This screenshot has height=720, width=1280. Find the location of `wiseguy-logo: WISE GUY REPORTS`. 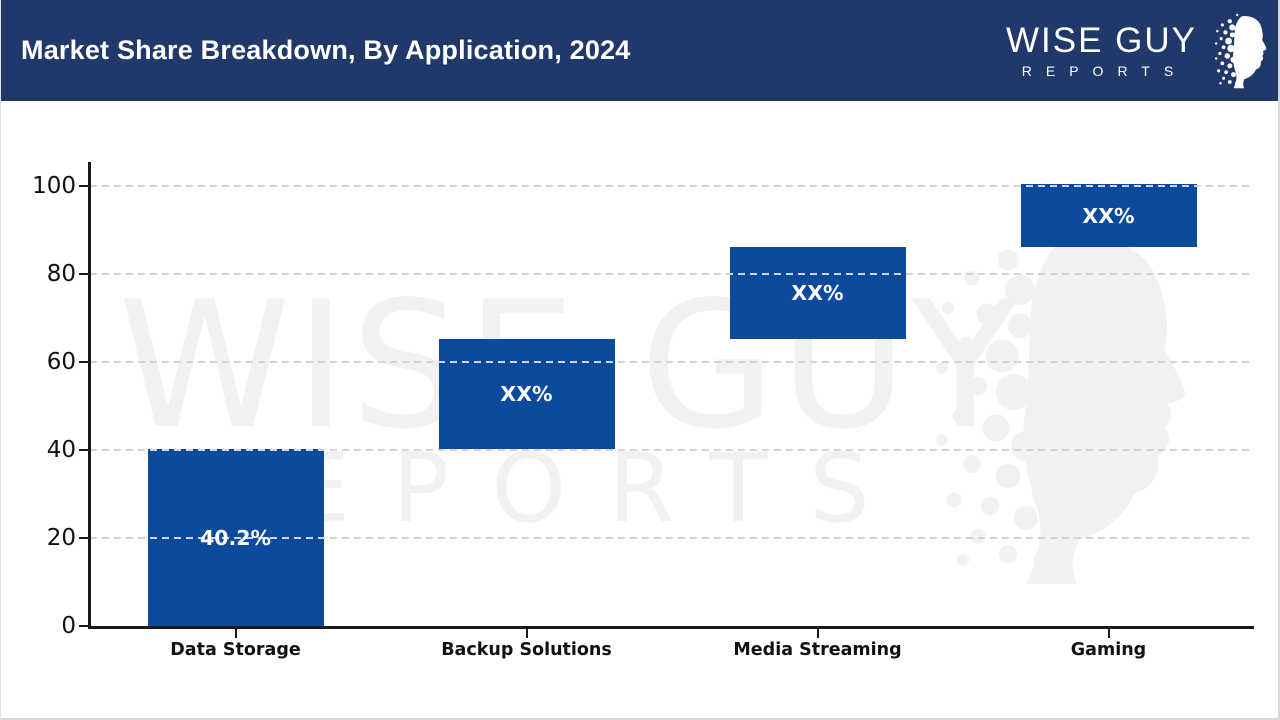

wiseguy-logo: WISE GUY REPORTS is located at coordinates (1136, 51).